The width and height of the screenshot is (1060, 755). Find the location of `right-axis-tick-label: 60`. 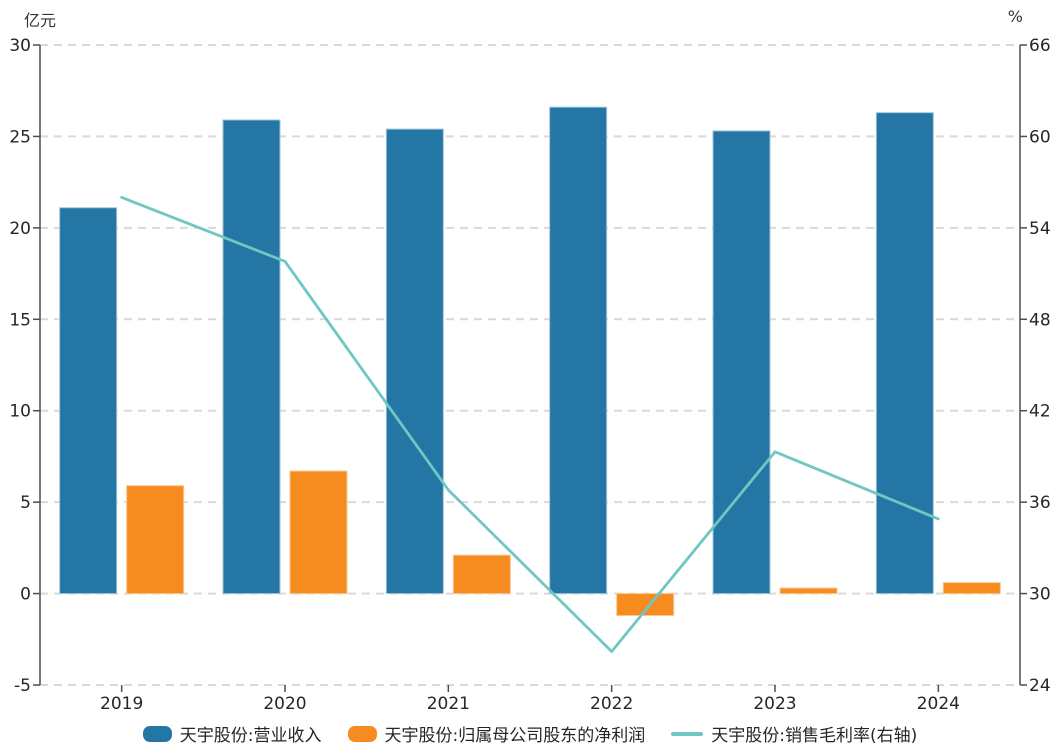

right-axis-tick-label: 60 is located at coordinates (1040, 137).